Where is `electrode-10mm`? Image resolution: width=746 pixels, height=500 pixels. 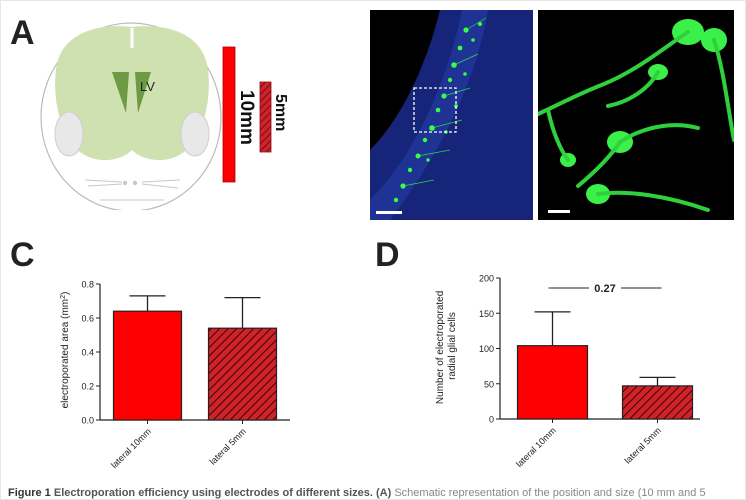 electrode-10mm is located at coordinates (229, 114).